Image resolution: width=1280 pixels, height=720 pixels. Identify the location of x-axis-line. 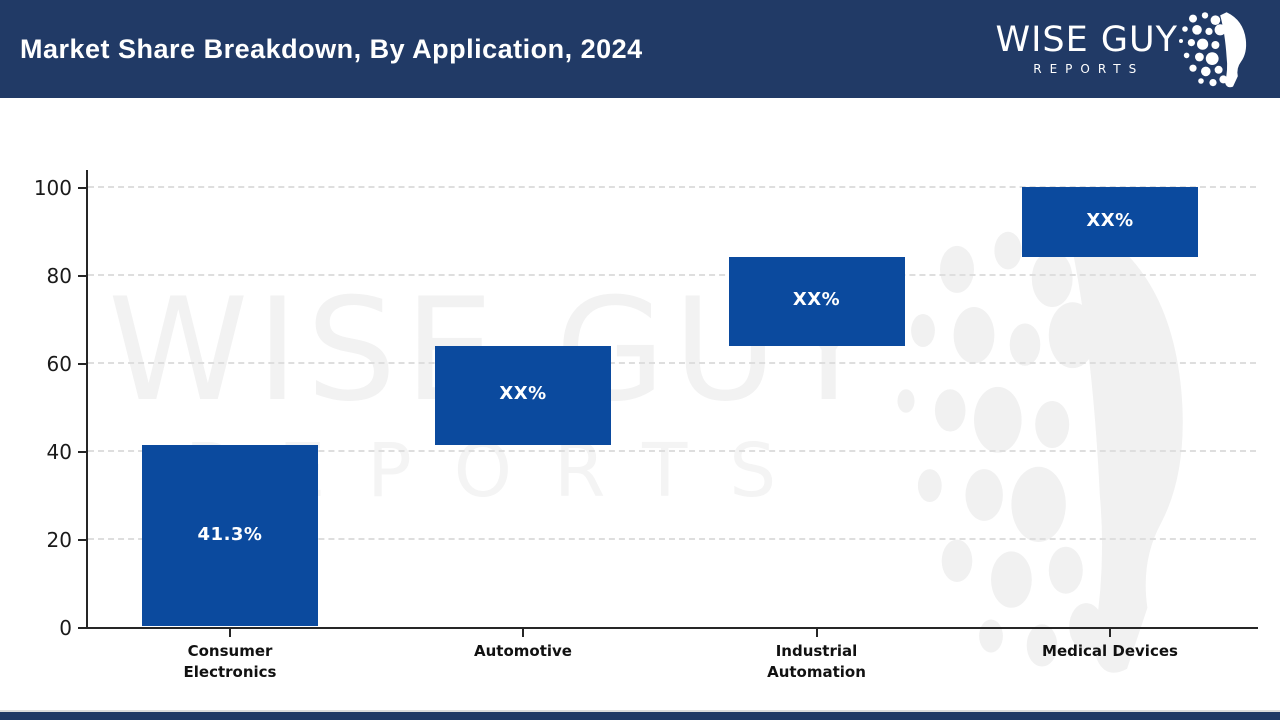
(671, 627).